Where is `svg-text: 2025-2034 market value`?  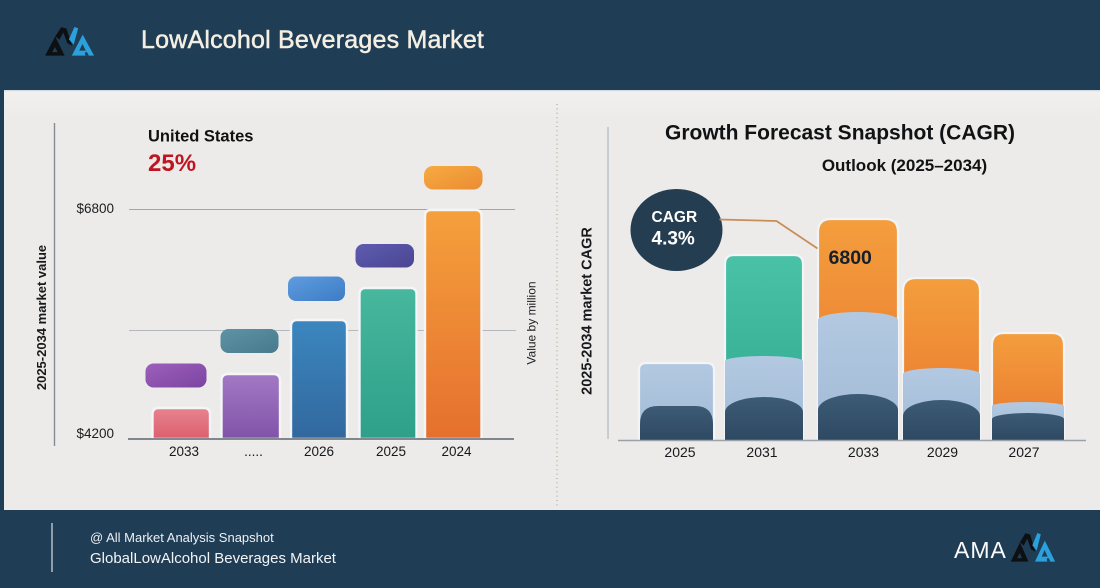
svg-text: 2025-2034 market value is located at coordinates (41, 317).